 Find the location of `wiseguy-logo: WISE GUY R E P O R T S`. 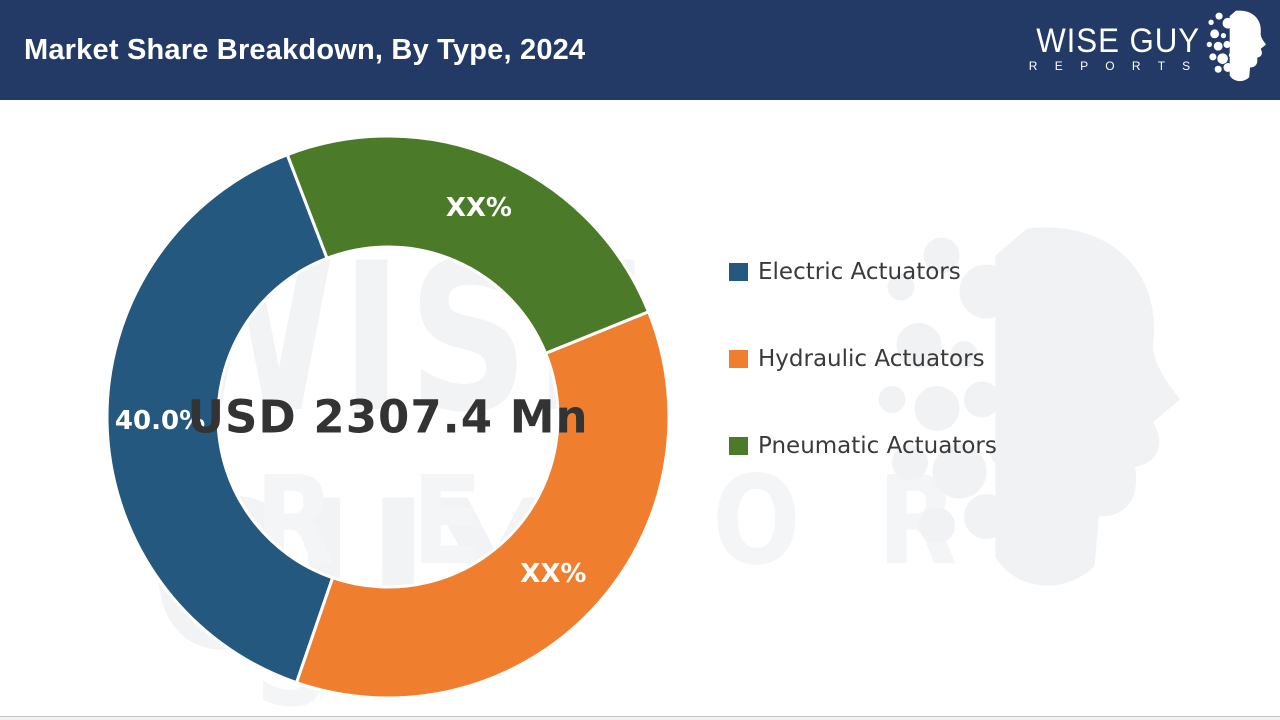

wiseguy-logo: WISE GUY R E P O R T S is located at coordinates (1144, 48).